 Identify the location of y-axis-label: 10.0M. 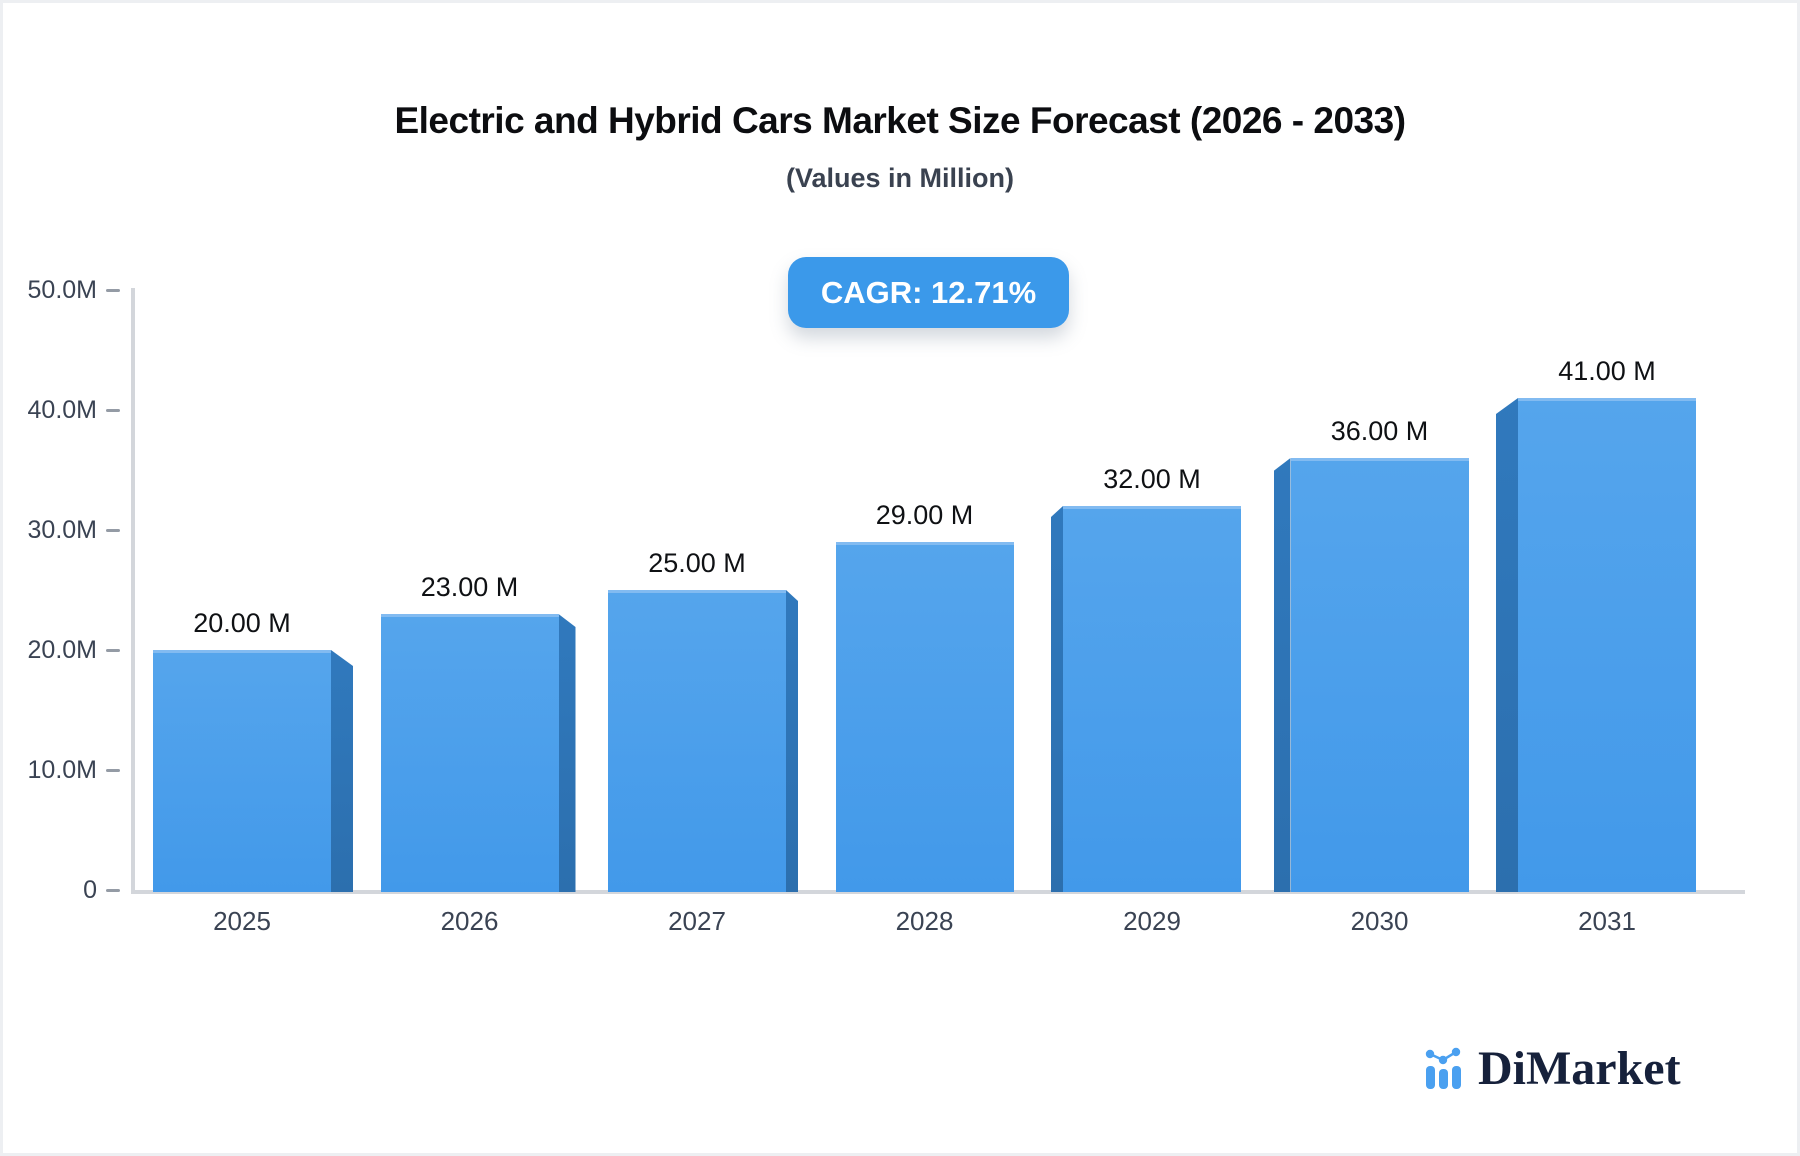
(62, 770).